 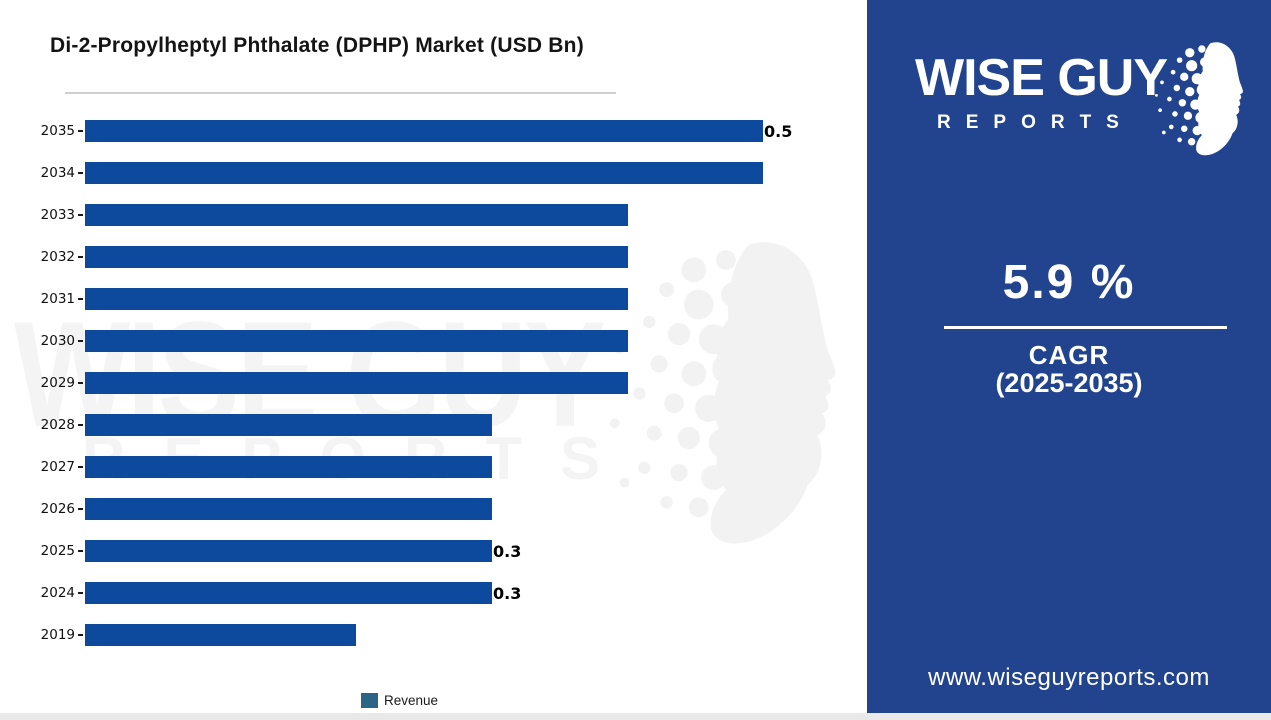 I want to click on revenue-bar-2019, so click(x=220, y=635).